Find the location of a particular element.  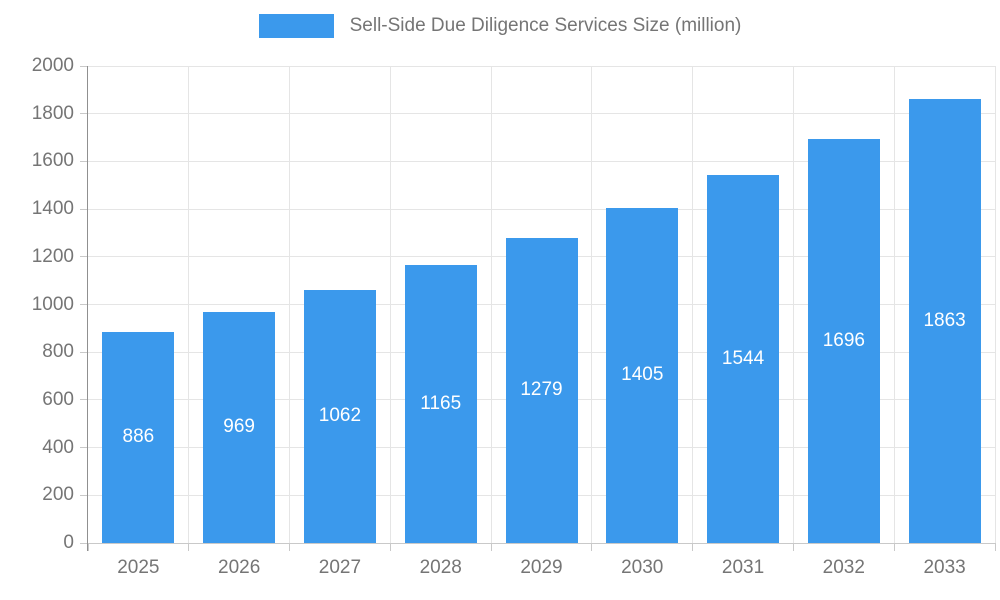

x-axis-label: 2030 is located at coordinates (642, 567).